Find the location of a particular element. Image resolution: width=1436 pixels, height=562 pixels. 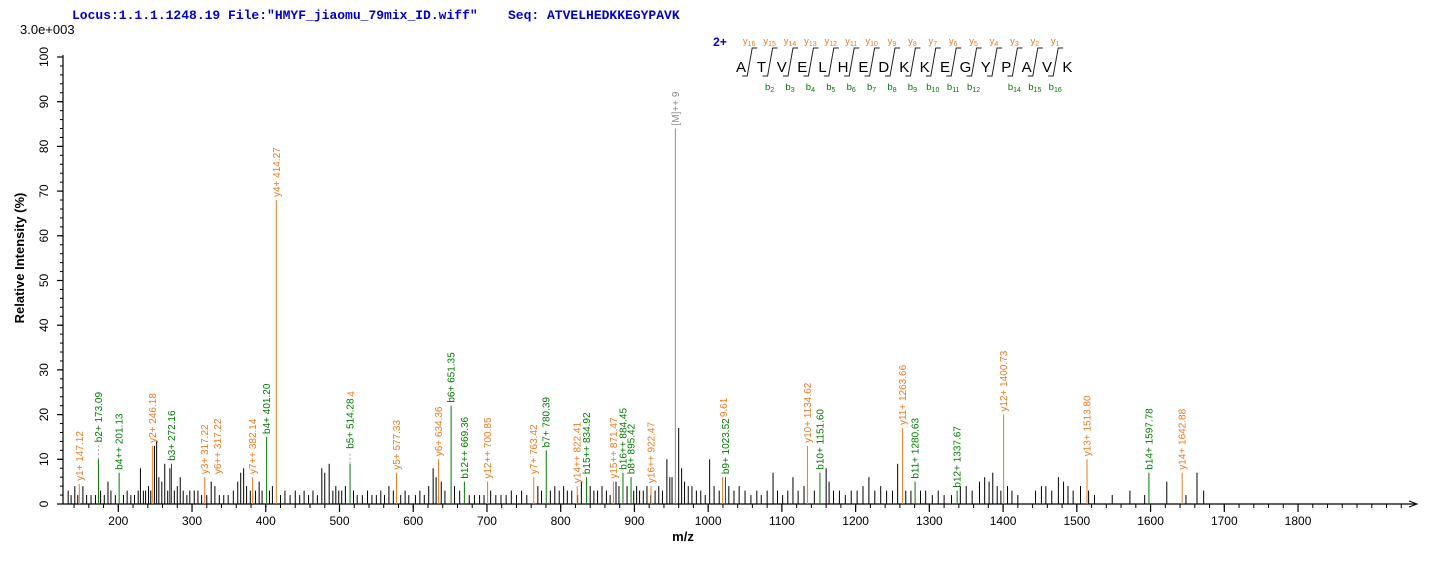

x-tick-label: 1600 is located at coordinates (1150, 521).